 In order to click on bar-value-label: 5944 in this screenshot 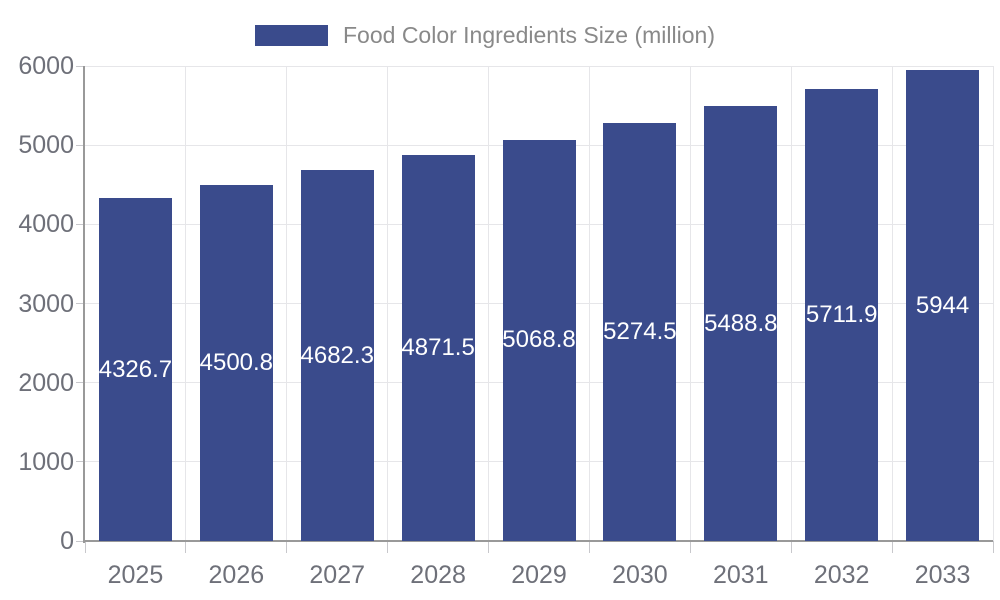, I will do `click(942, 305)`.